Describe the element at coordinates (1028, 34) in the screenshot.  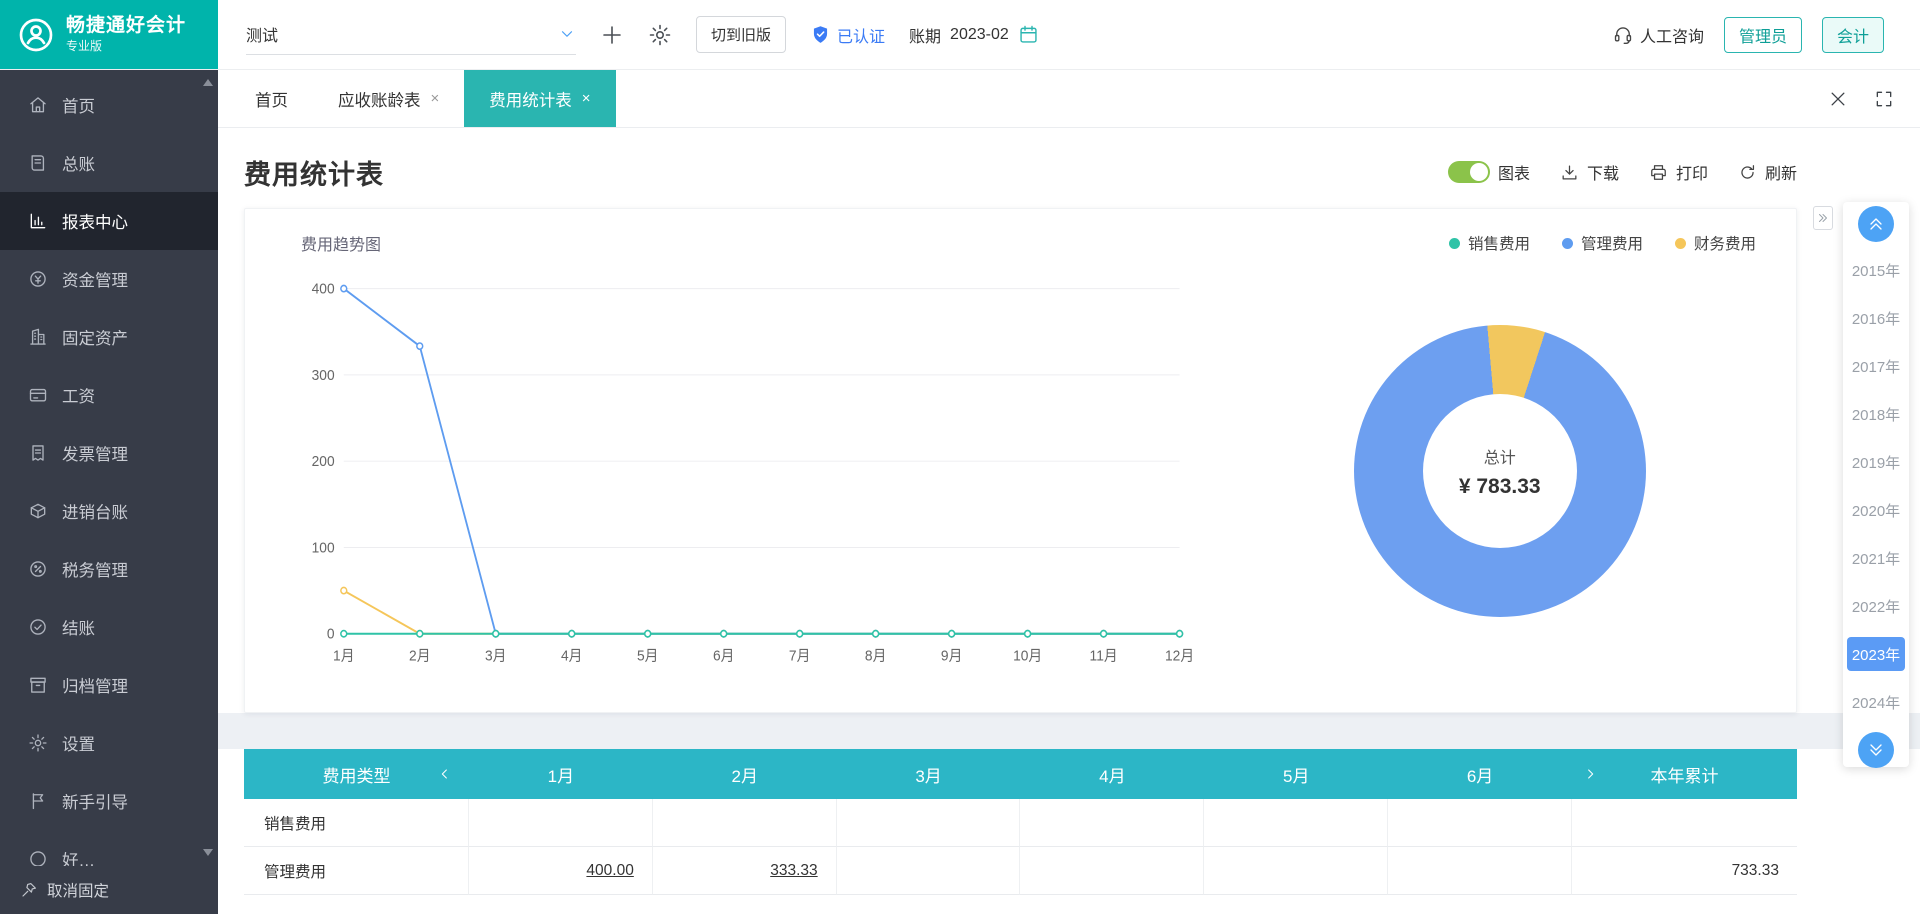
I see `calendar-icon` at that location.